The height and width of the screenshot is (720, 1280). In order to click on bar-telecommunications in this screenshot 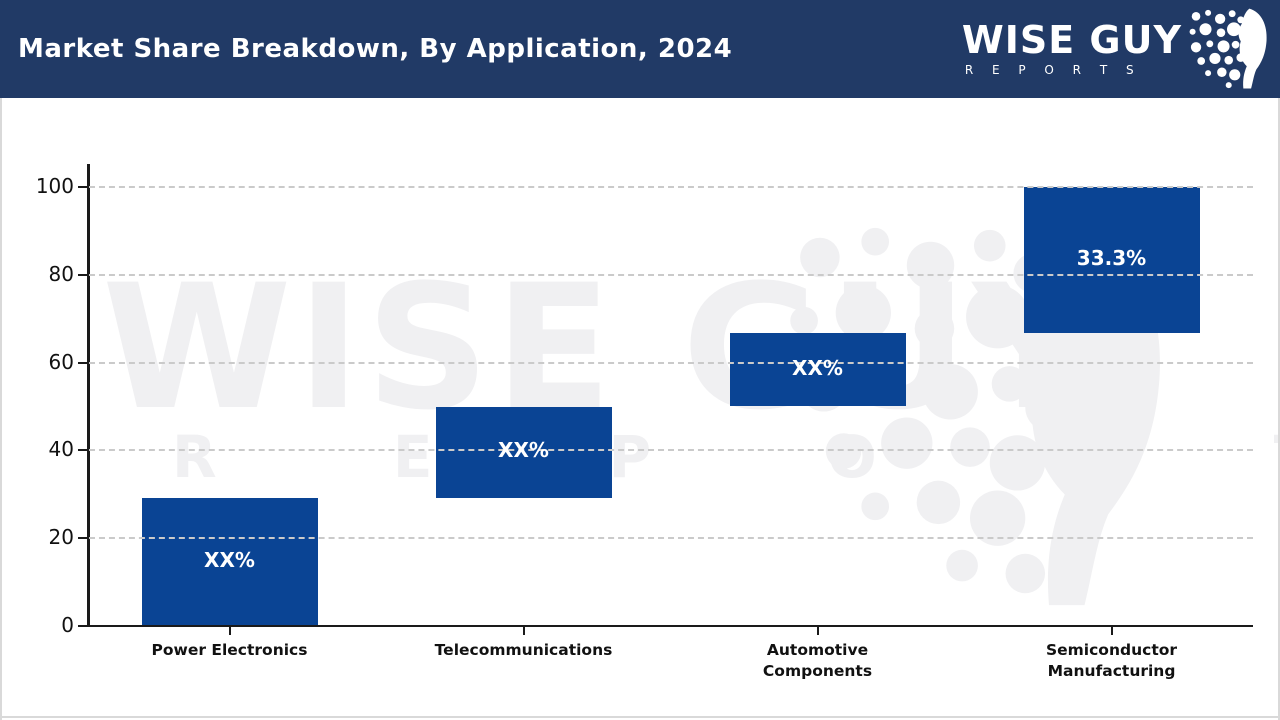, I will do `click(523, 452)`.